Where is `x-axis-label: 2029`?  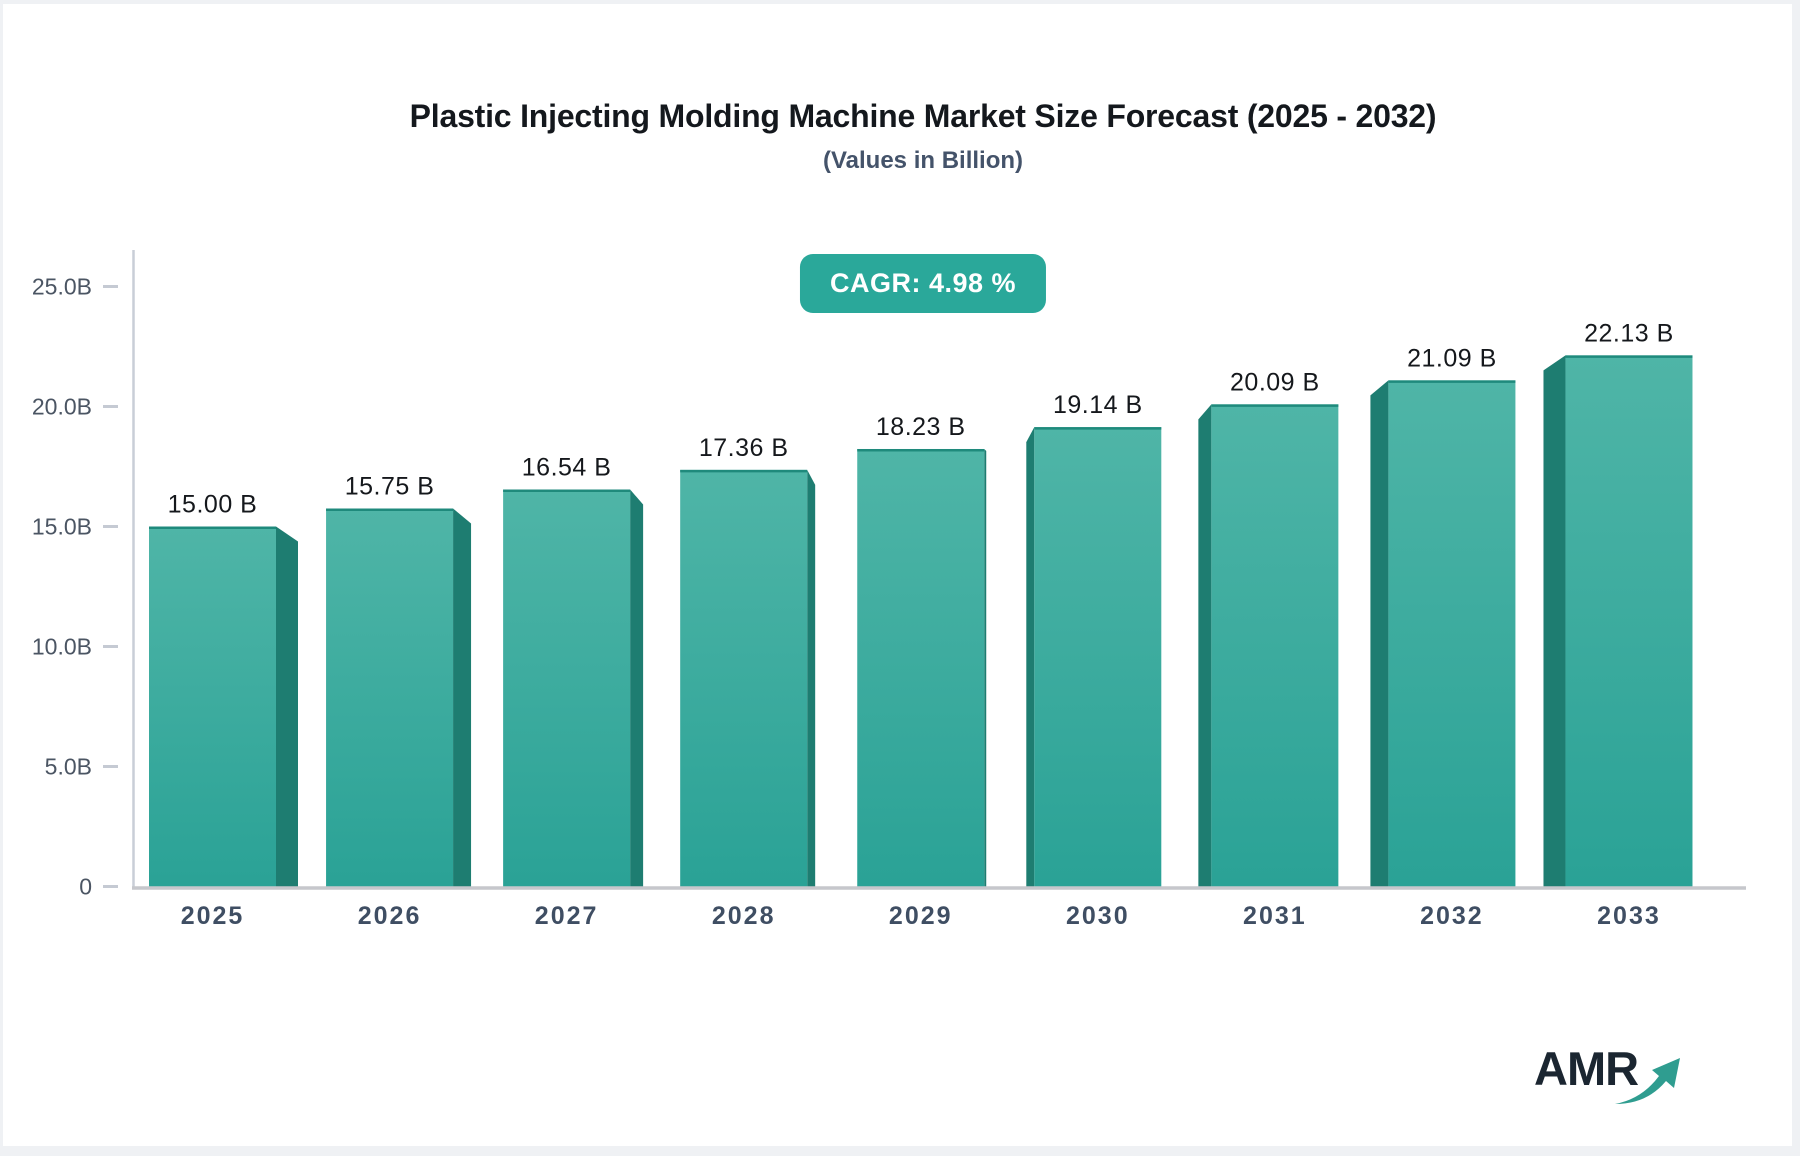 x-axis-label: 2029 is located at coordinates (921, 916).